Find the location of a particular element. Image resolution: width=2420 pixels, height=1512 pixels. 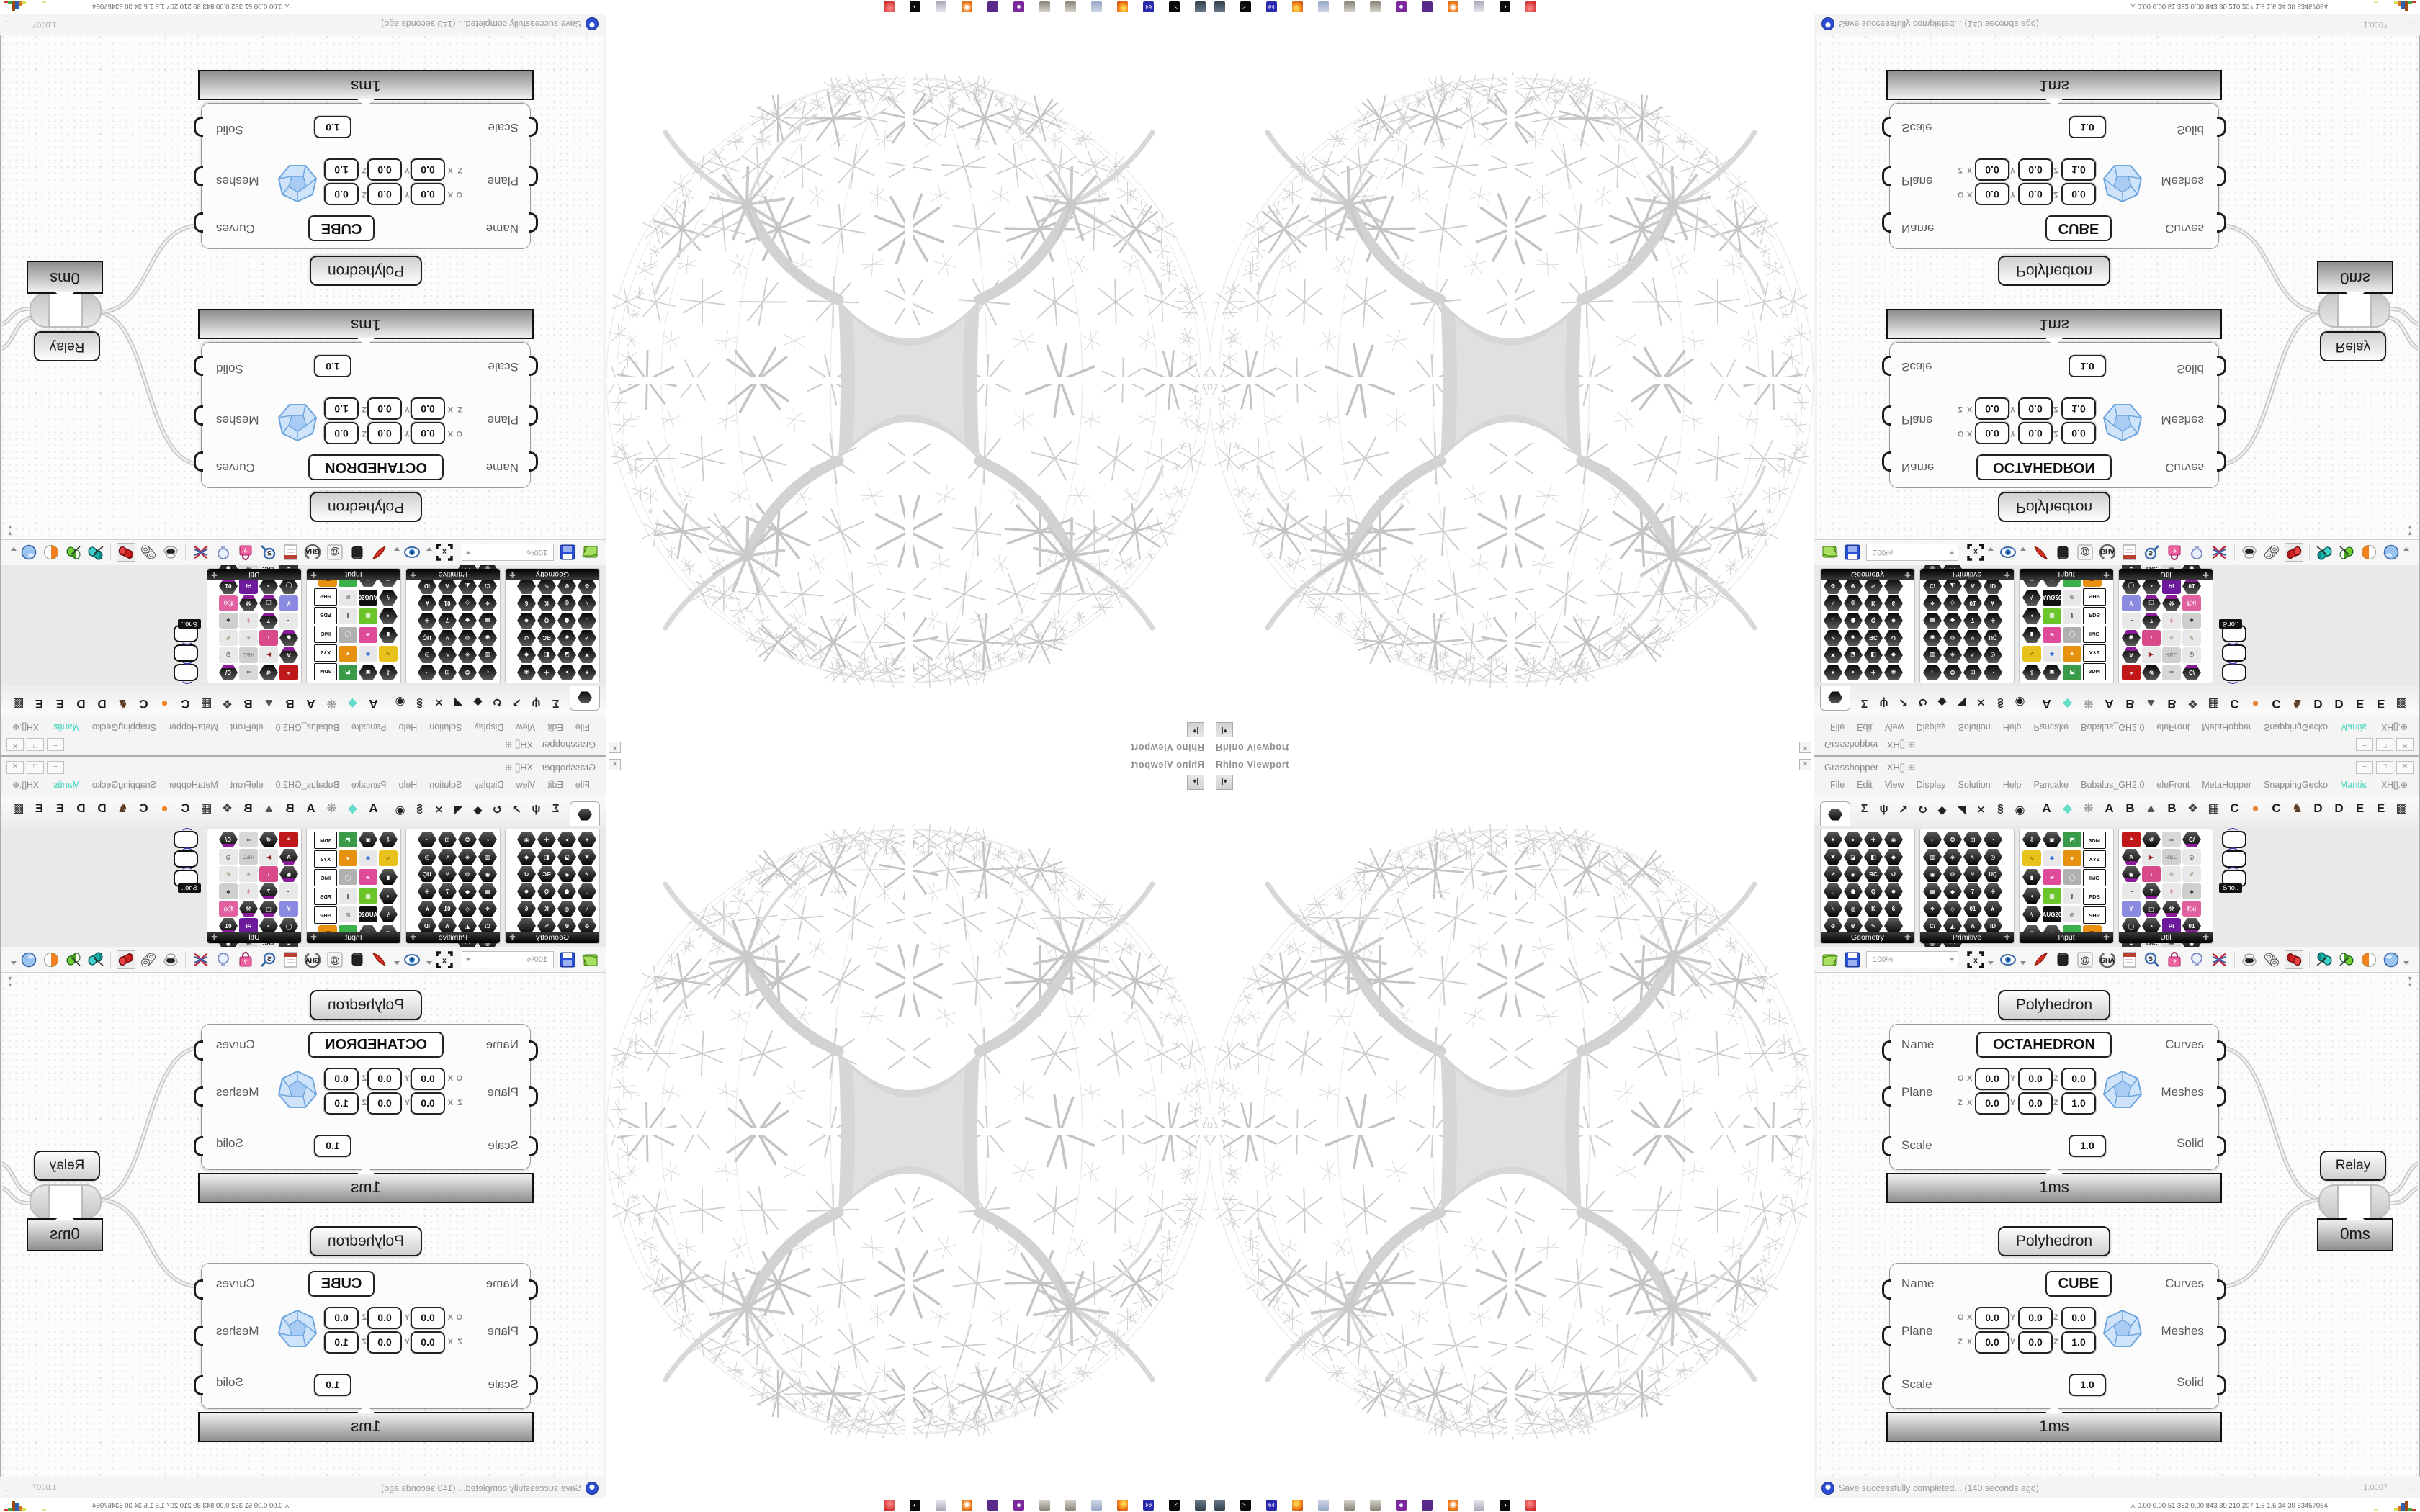

canvas-scroll-widget: ▾ ▾ is located at coordinates (2410, 530).